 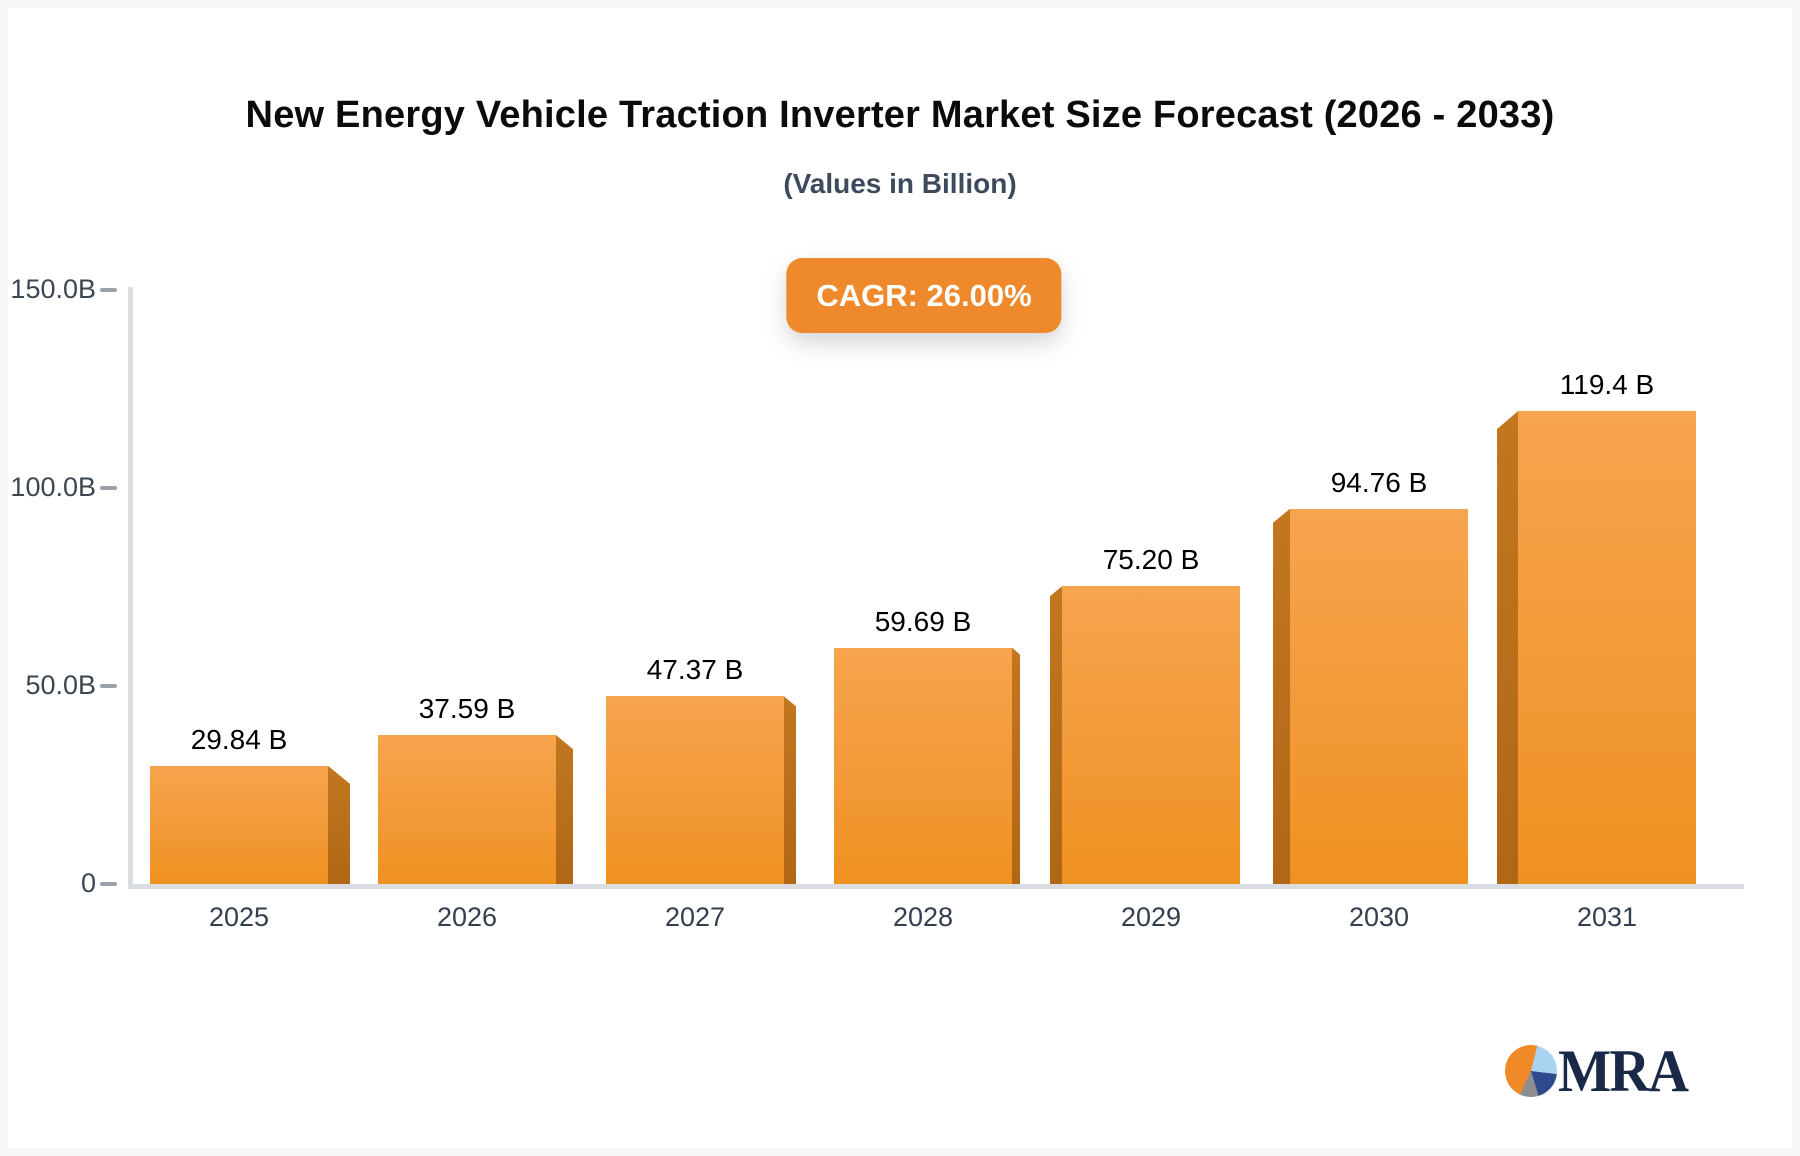 What do you see at coordinates (239, 739) in the screenshot?
I see `value-label-2025: 29.84 B` at bounding box center [239, 739].